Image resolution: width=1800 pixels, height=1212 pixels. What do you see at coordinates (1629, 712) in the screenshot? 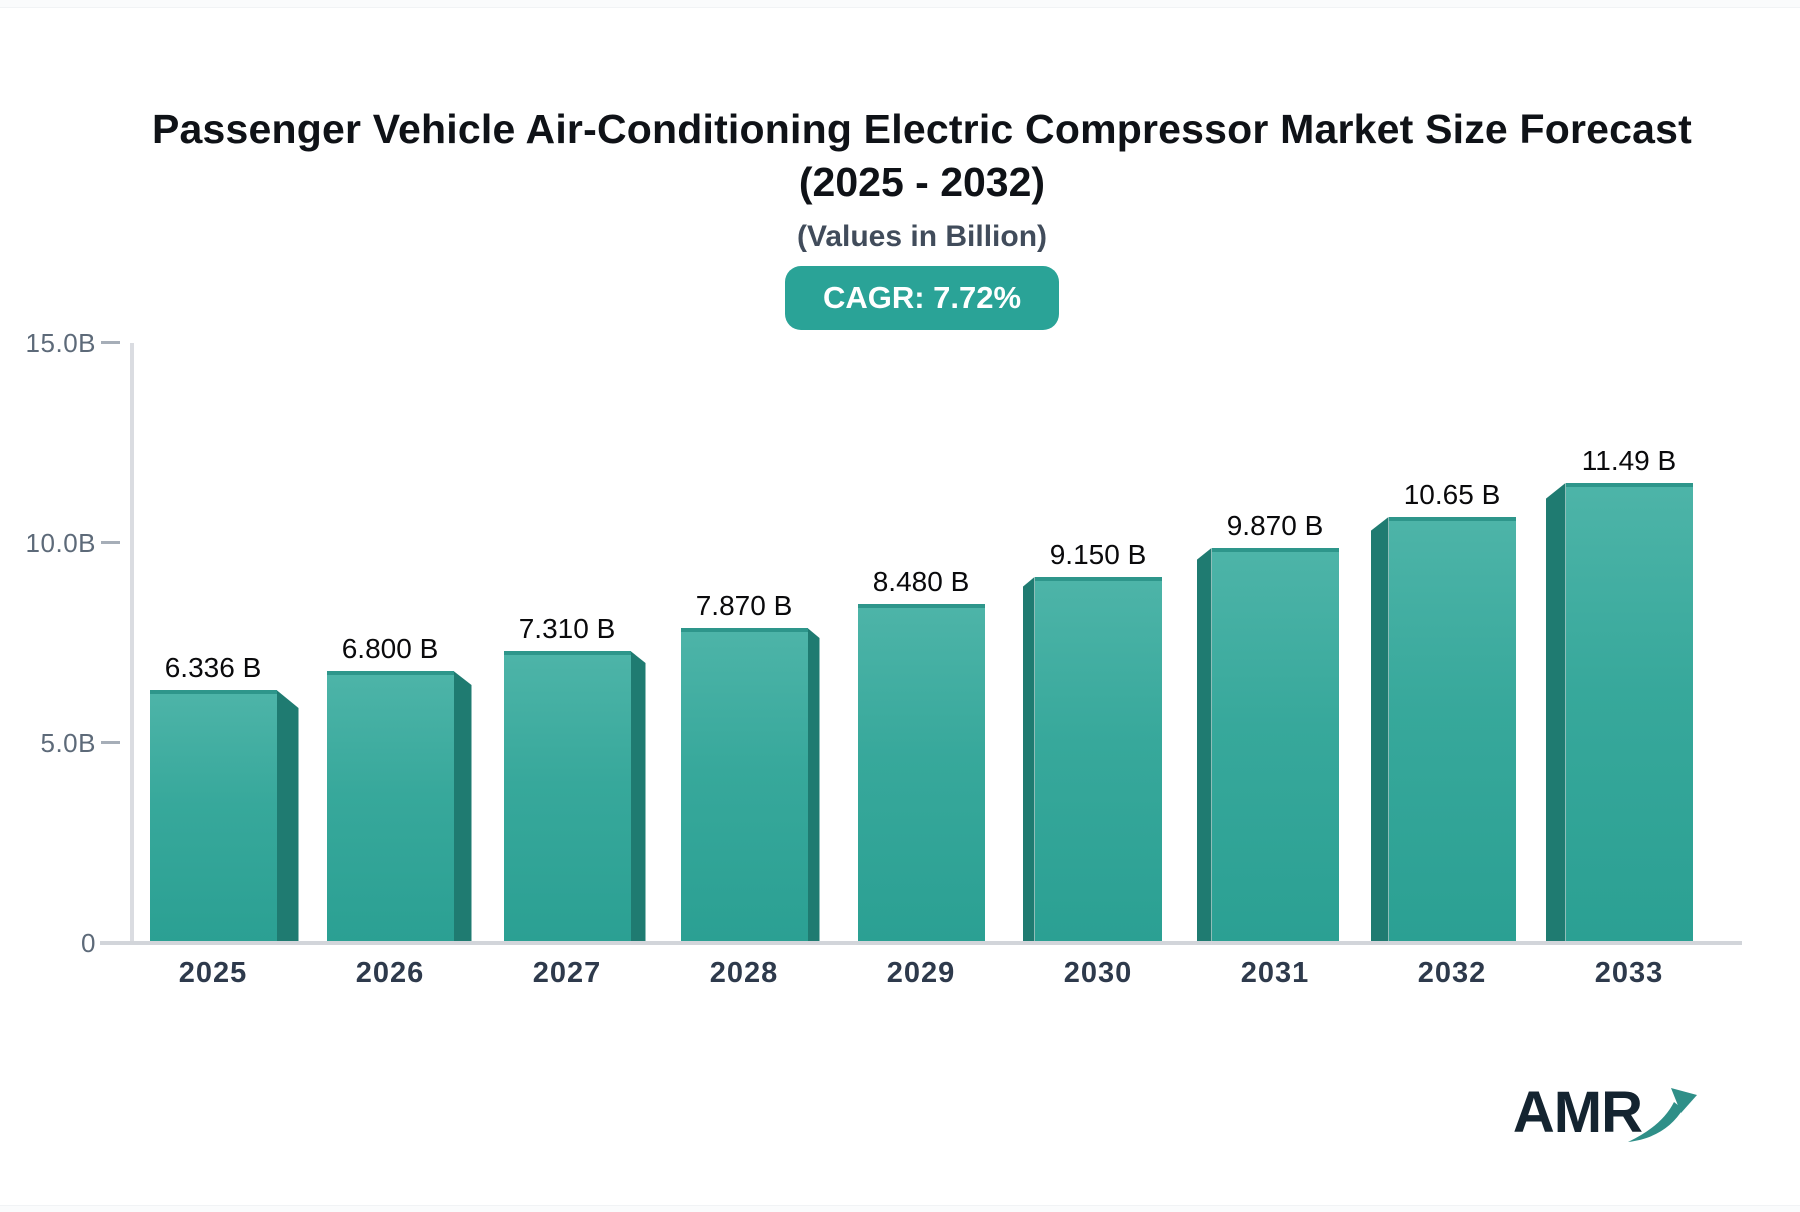
I see `bar-2033` at bounding box center [1629, 712].